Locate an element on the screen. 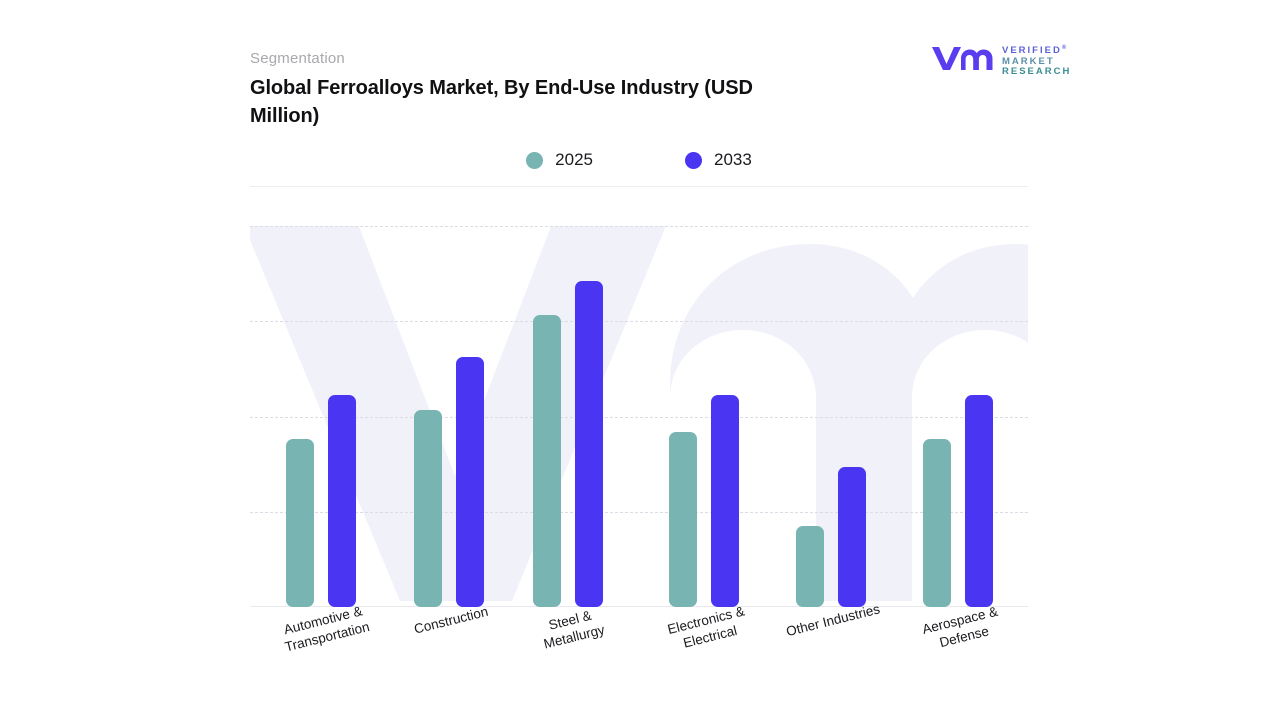 The height and width of the screenshot is (720, 1280). brand-logo: VERIFIED® MARKET RESEARCH is located at coordinates (1000, 60).